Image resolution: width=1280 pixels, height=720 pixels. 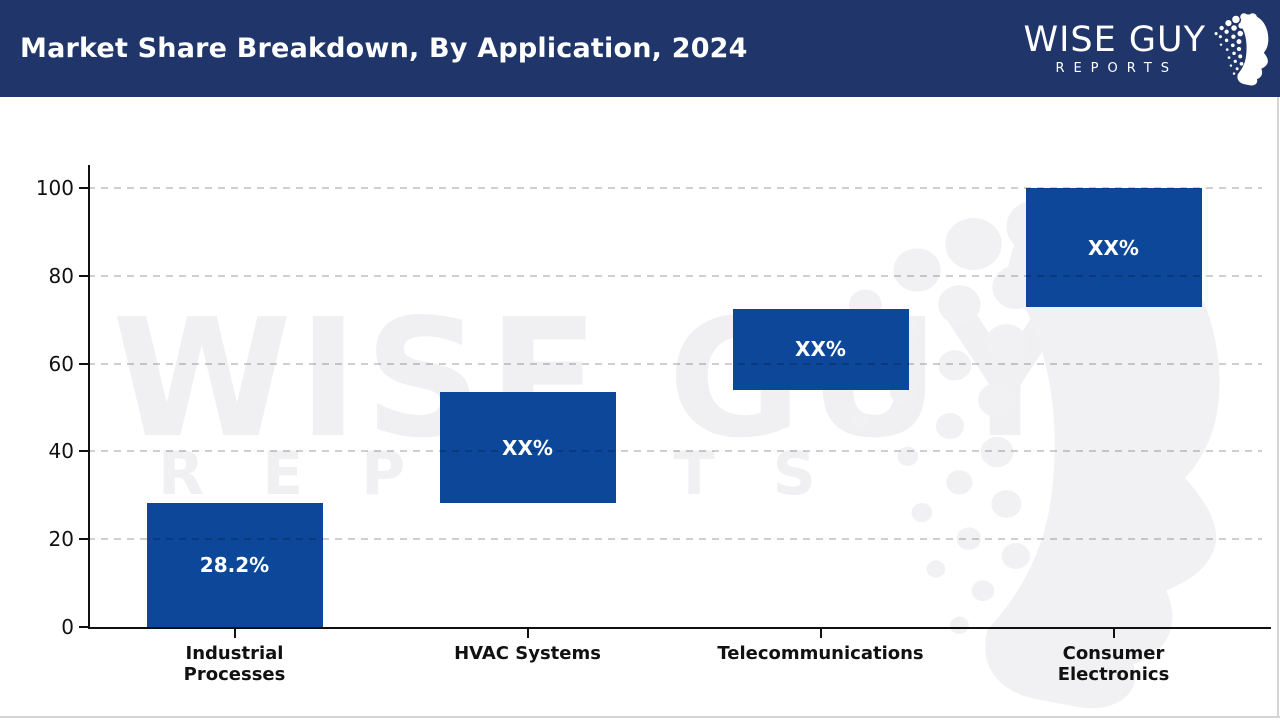 I want to click on logo-subtitle: REPORTS, so click(x=1117, y=68).